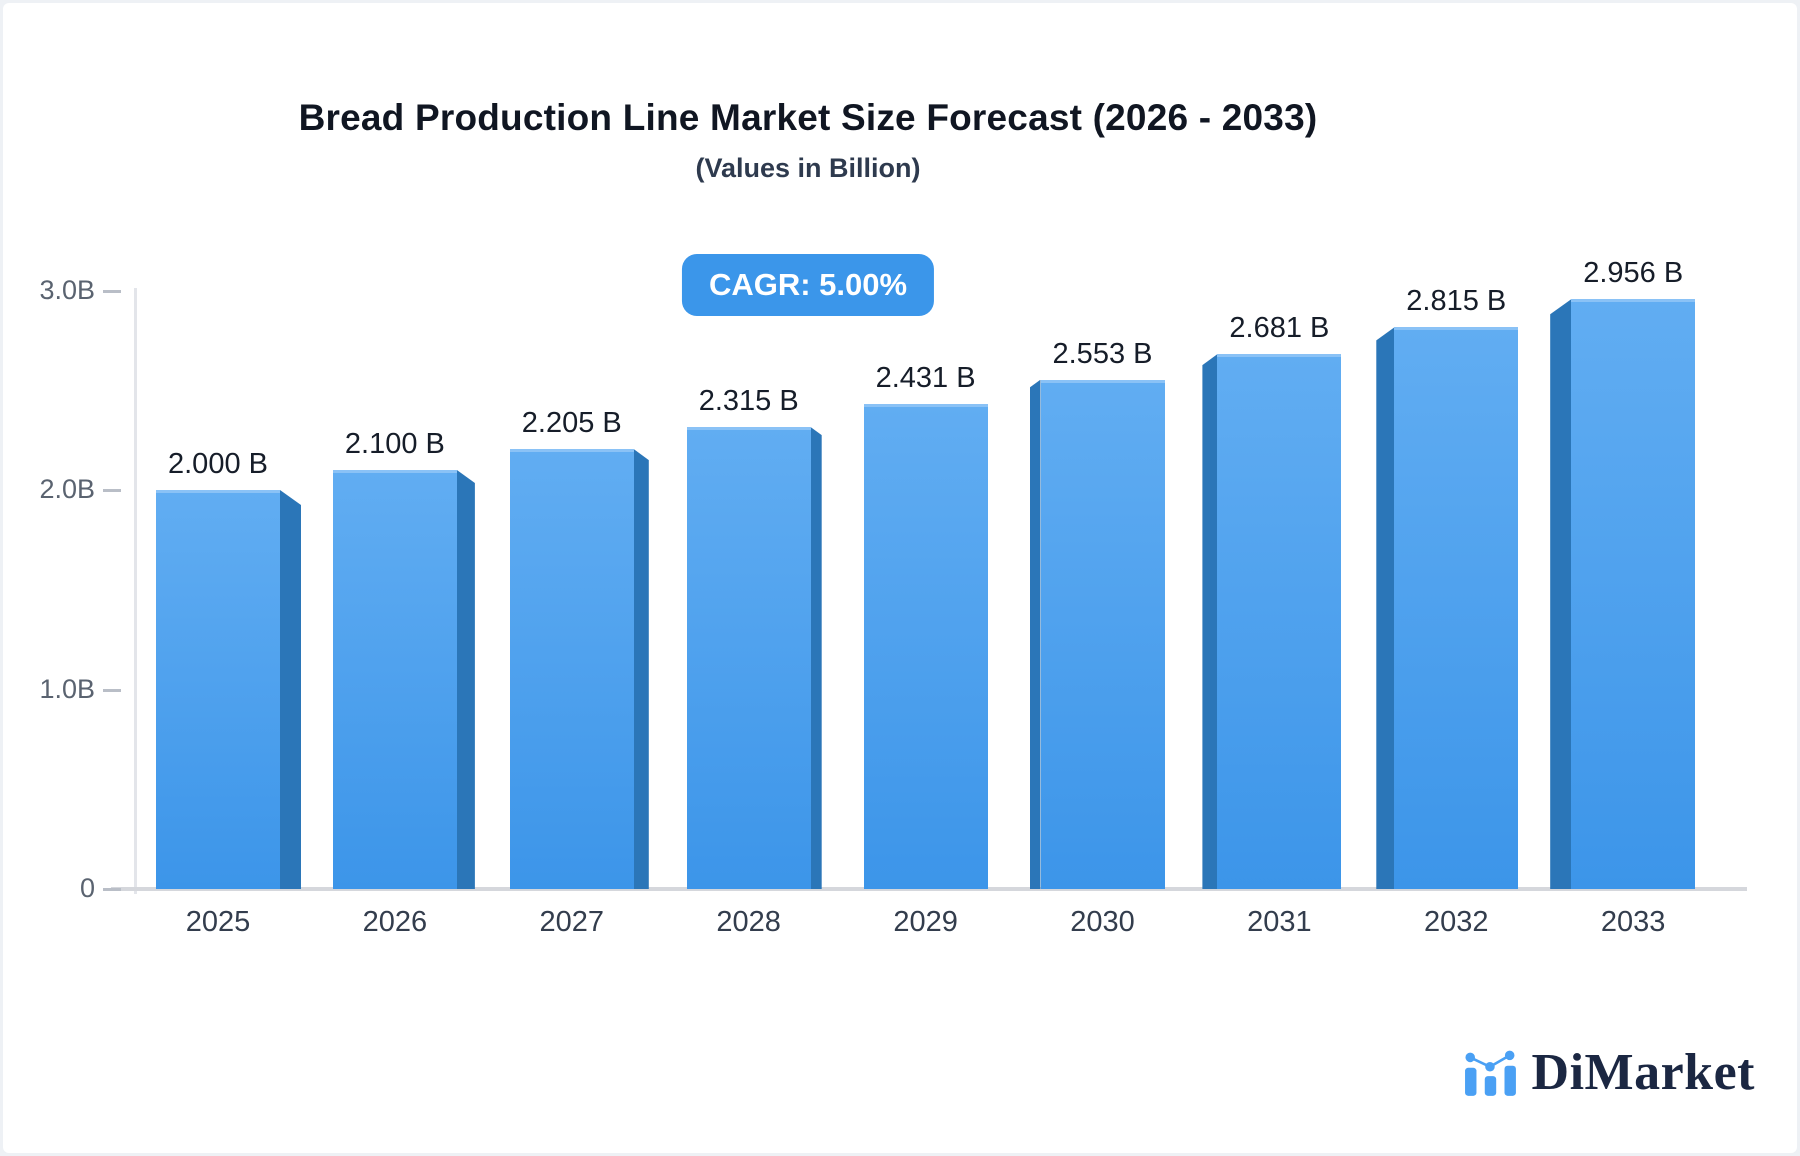  I want to click on cagr-badge: CAGR: 5.00%, so click(808, 285).